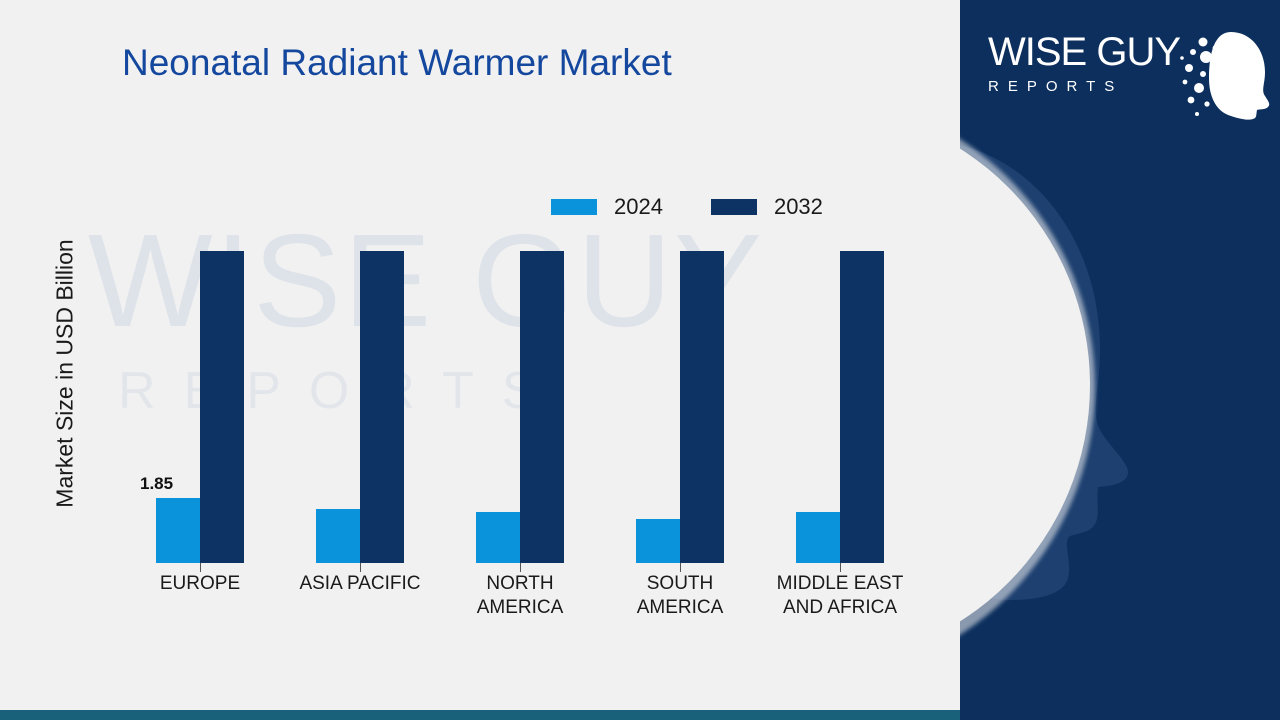 The height and width of the screenshot is (720, 1280). I want to click on x-axis-category-label: NORTH AMERICA, so click(520, 595).